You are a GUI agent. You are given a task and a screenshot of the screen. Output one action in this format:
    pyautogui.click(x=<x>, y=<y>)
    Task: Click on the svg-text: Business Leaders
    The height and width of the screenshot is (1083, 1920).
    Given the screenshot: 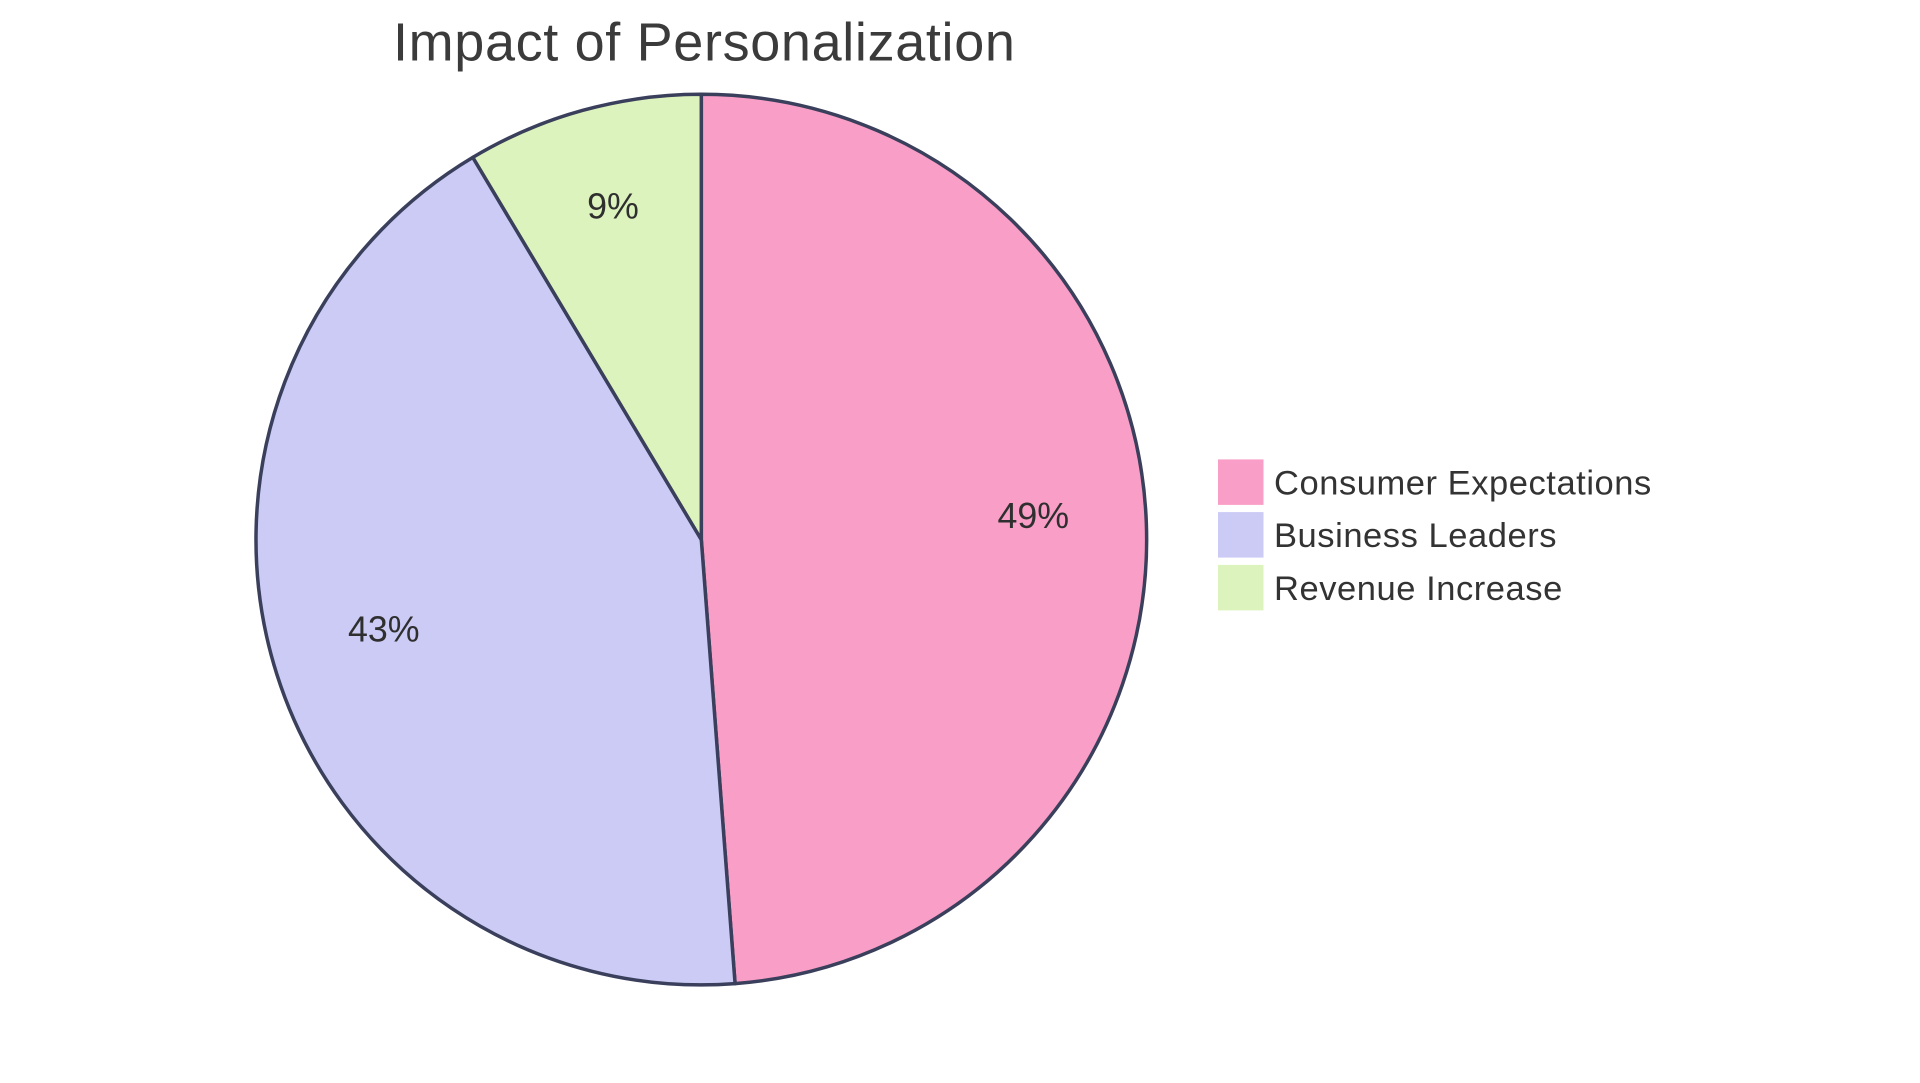 What is the action you would take?
    pyautogui.click(x=1415, y=536)
    